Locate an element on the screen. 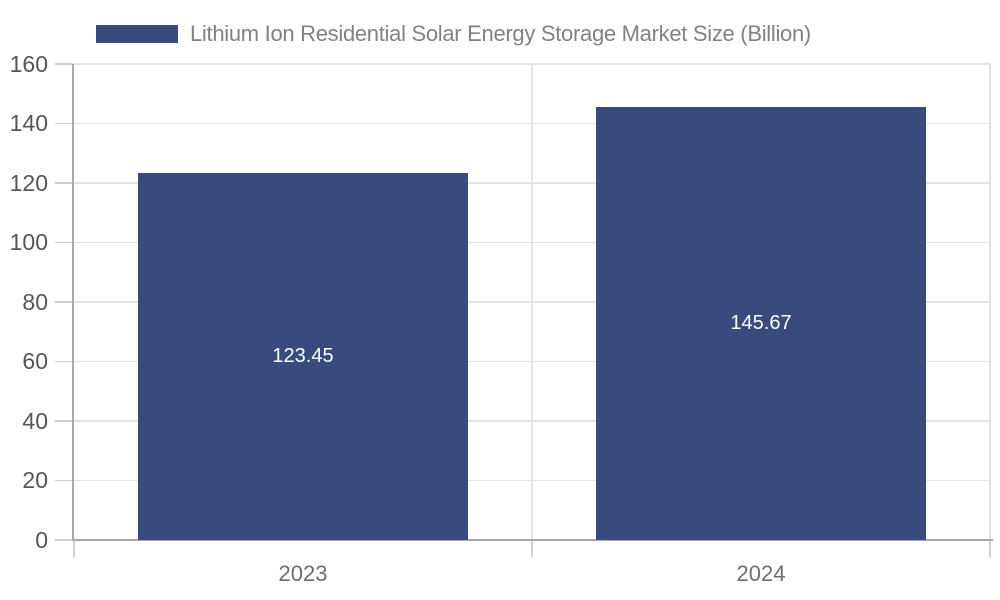 This screenshot has width=1000, height=600. y-axis-tick-label: 0 is located at coordinates (41, 539).